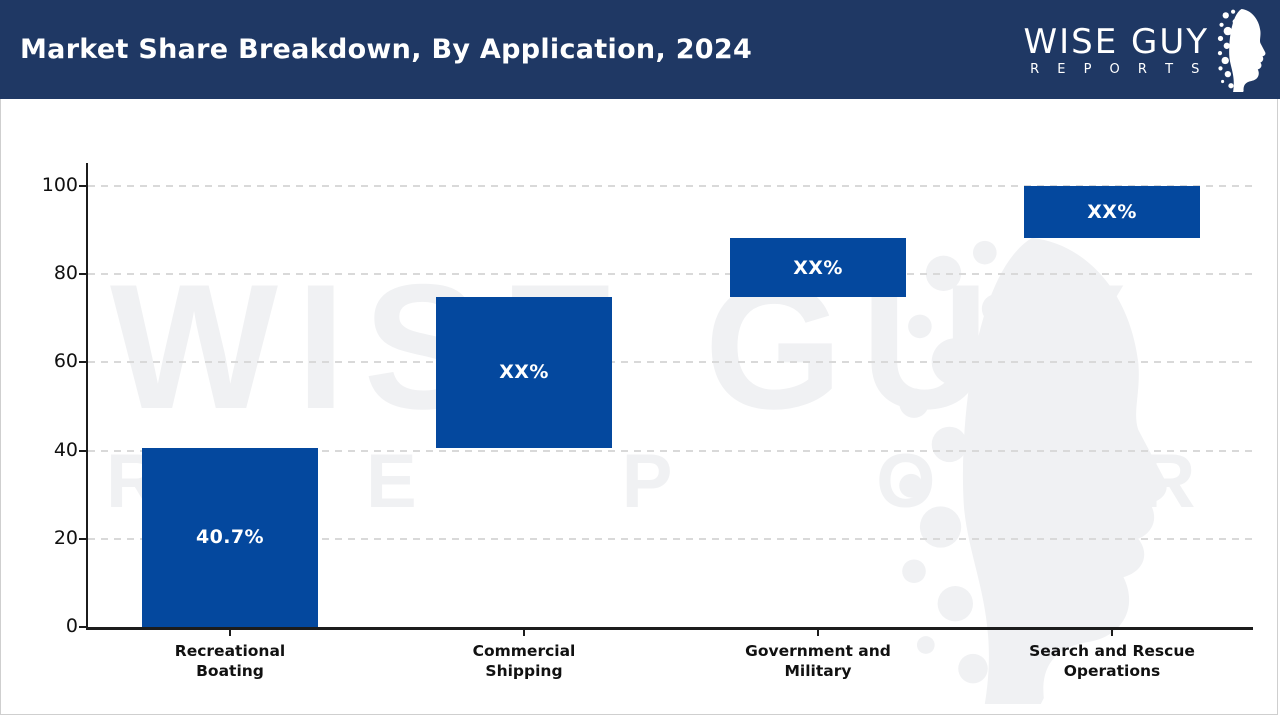  Describe the element at coordinates (65, 449) in the screenshot. I see `y-tick-label-40: 40` at that location.